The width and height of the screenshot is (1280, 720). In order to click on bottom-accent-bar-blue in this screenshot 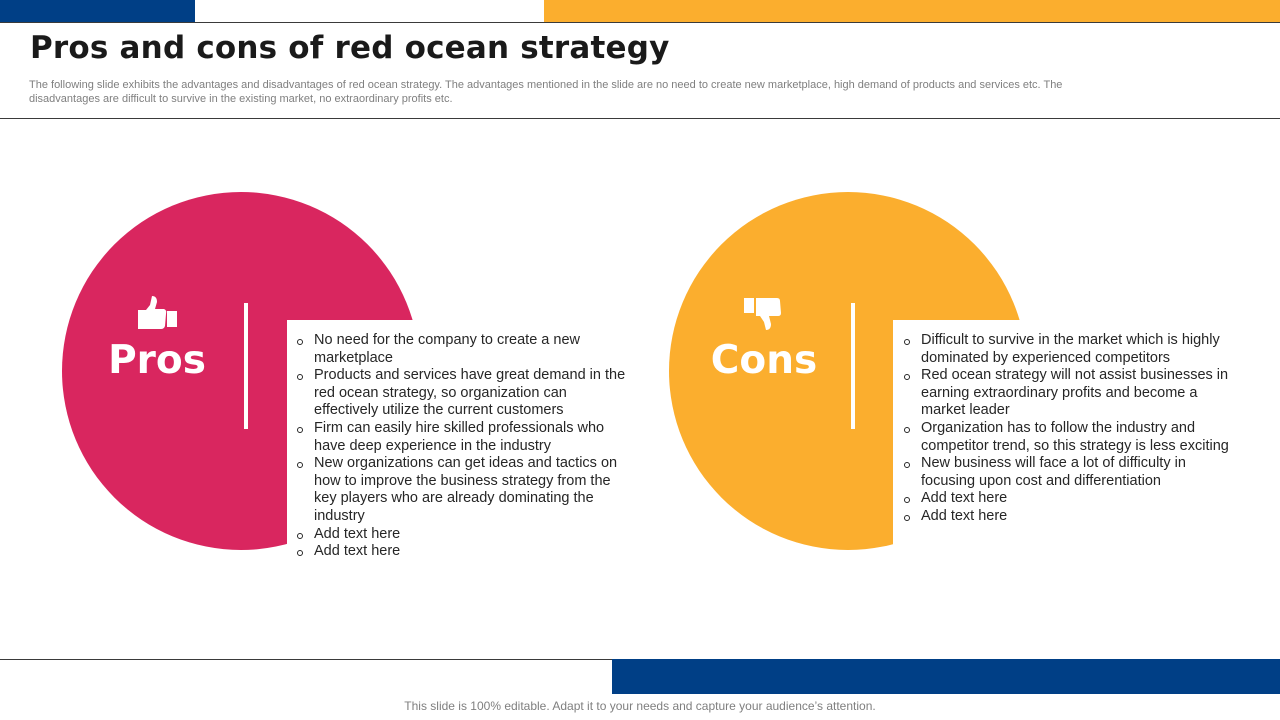, I will do `click(946, 676)`.